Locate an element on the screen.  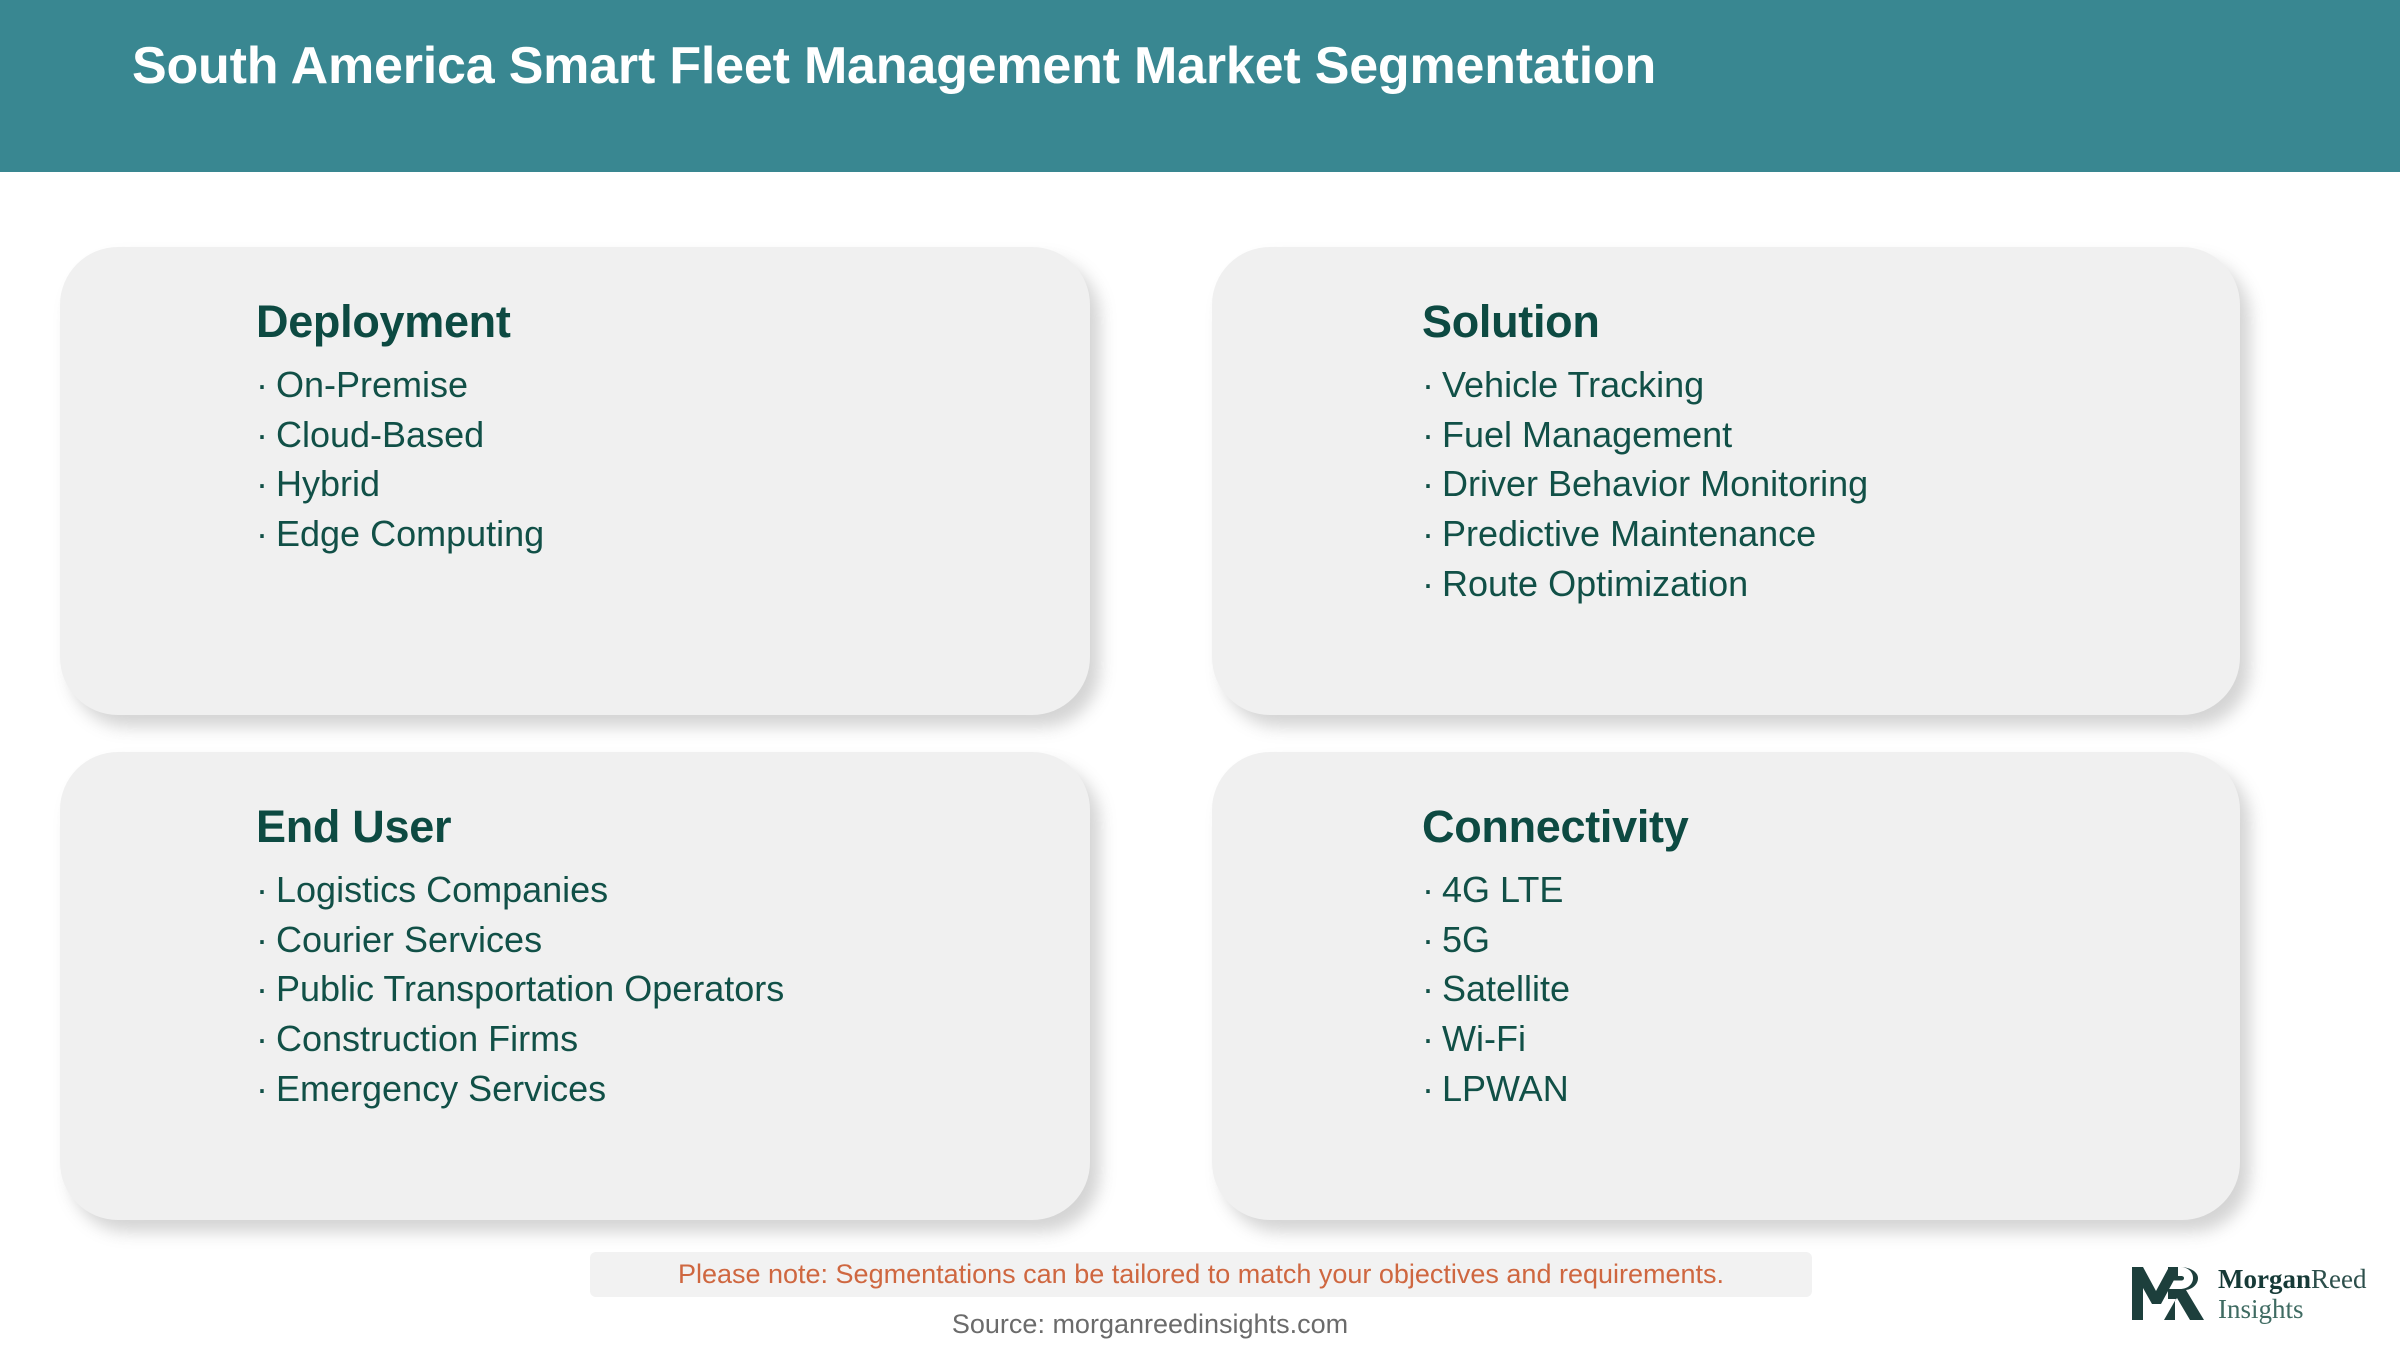
list-item: · Predictive Maintenance is located at coordinates (1831, 534).